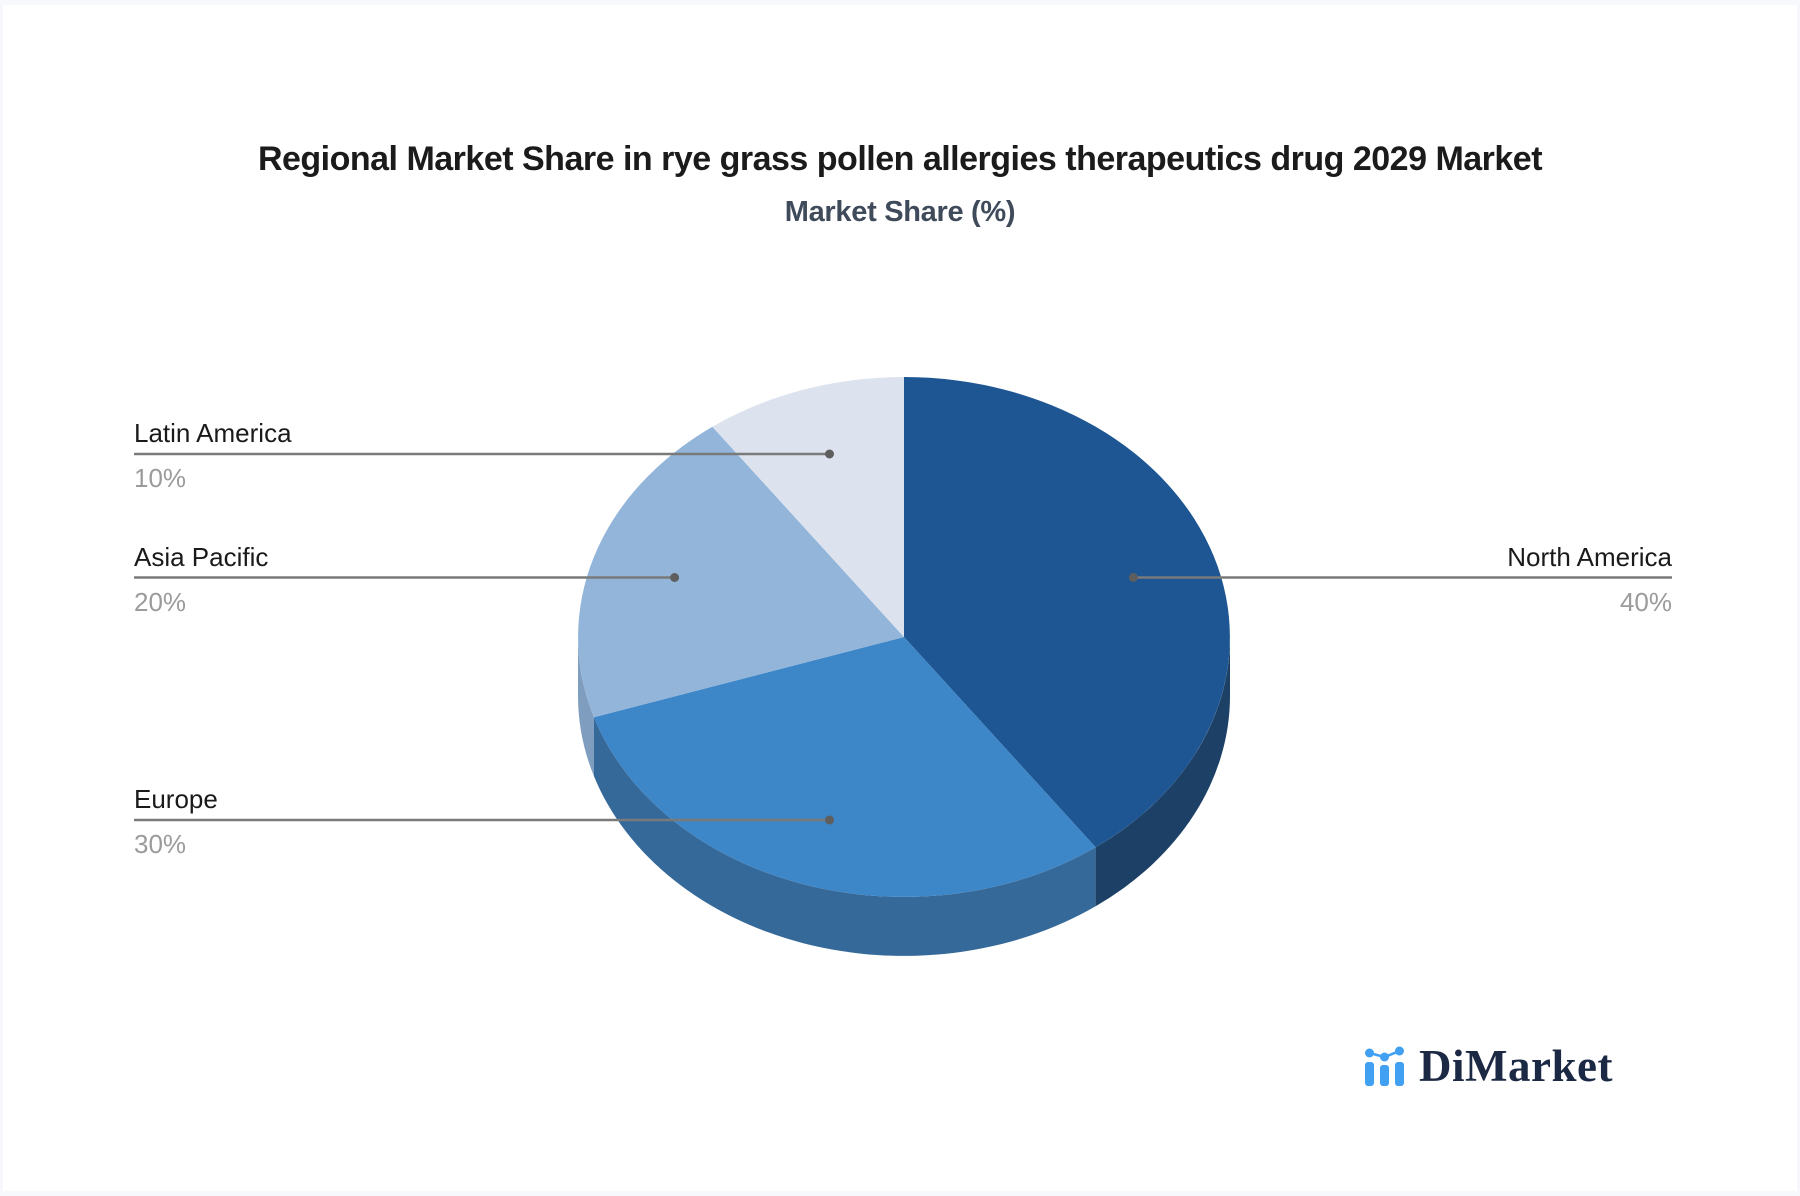  I want to click on leader-dot-north-america, so click(1133, 577).